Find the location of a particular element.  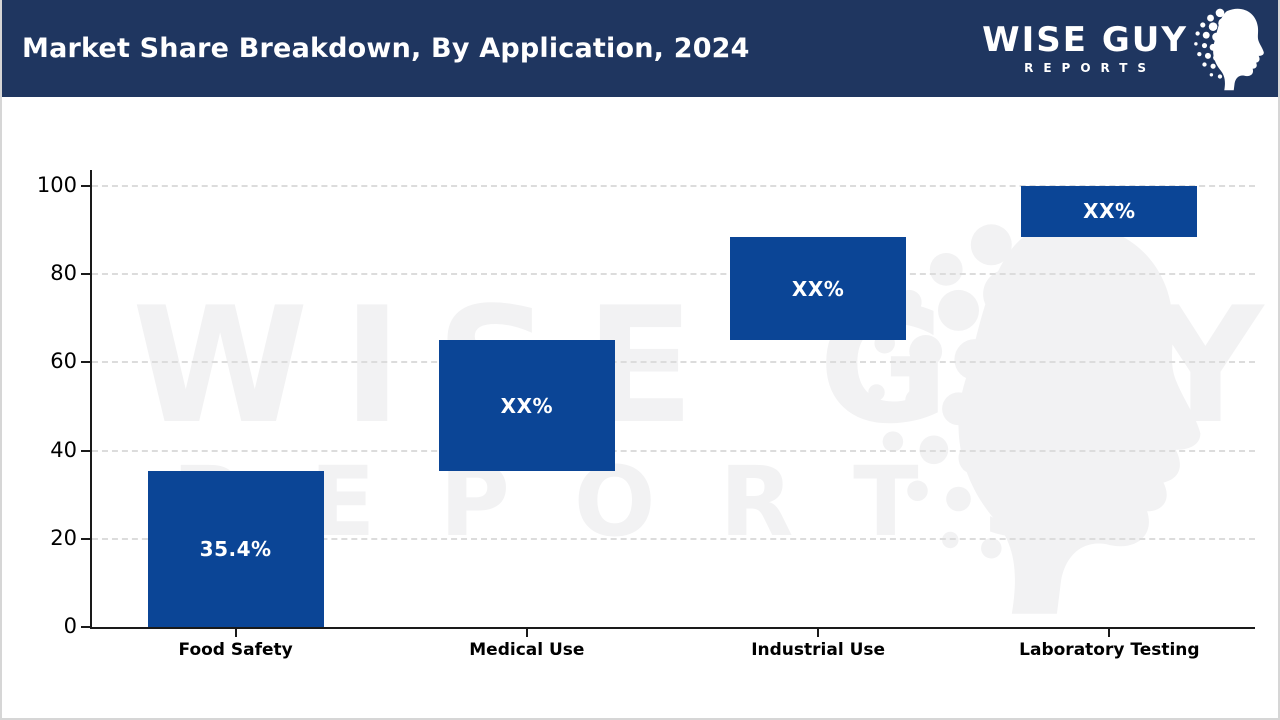

bar-segment-3: XX% is located at coordinates (818, 288).